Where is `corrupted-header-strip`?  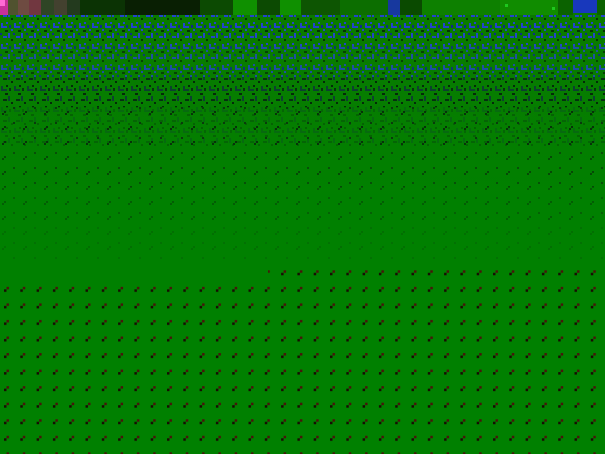 corrupted-header-strip is located at coordinates (302, 7).